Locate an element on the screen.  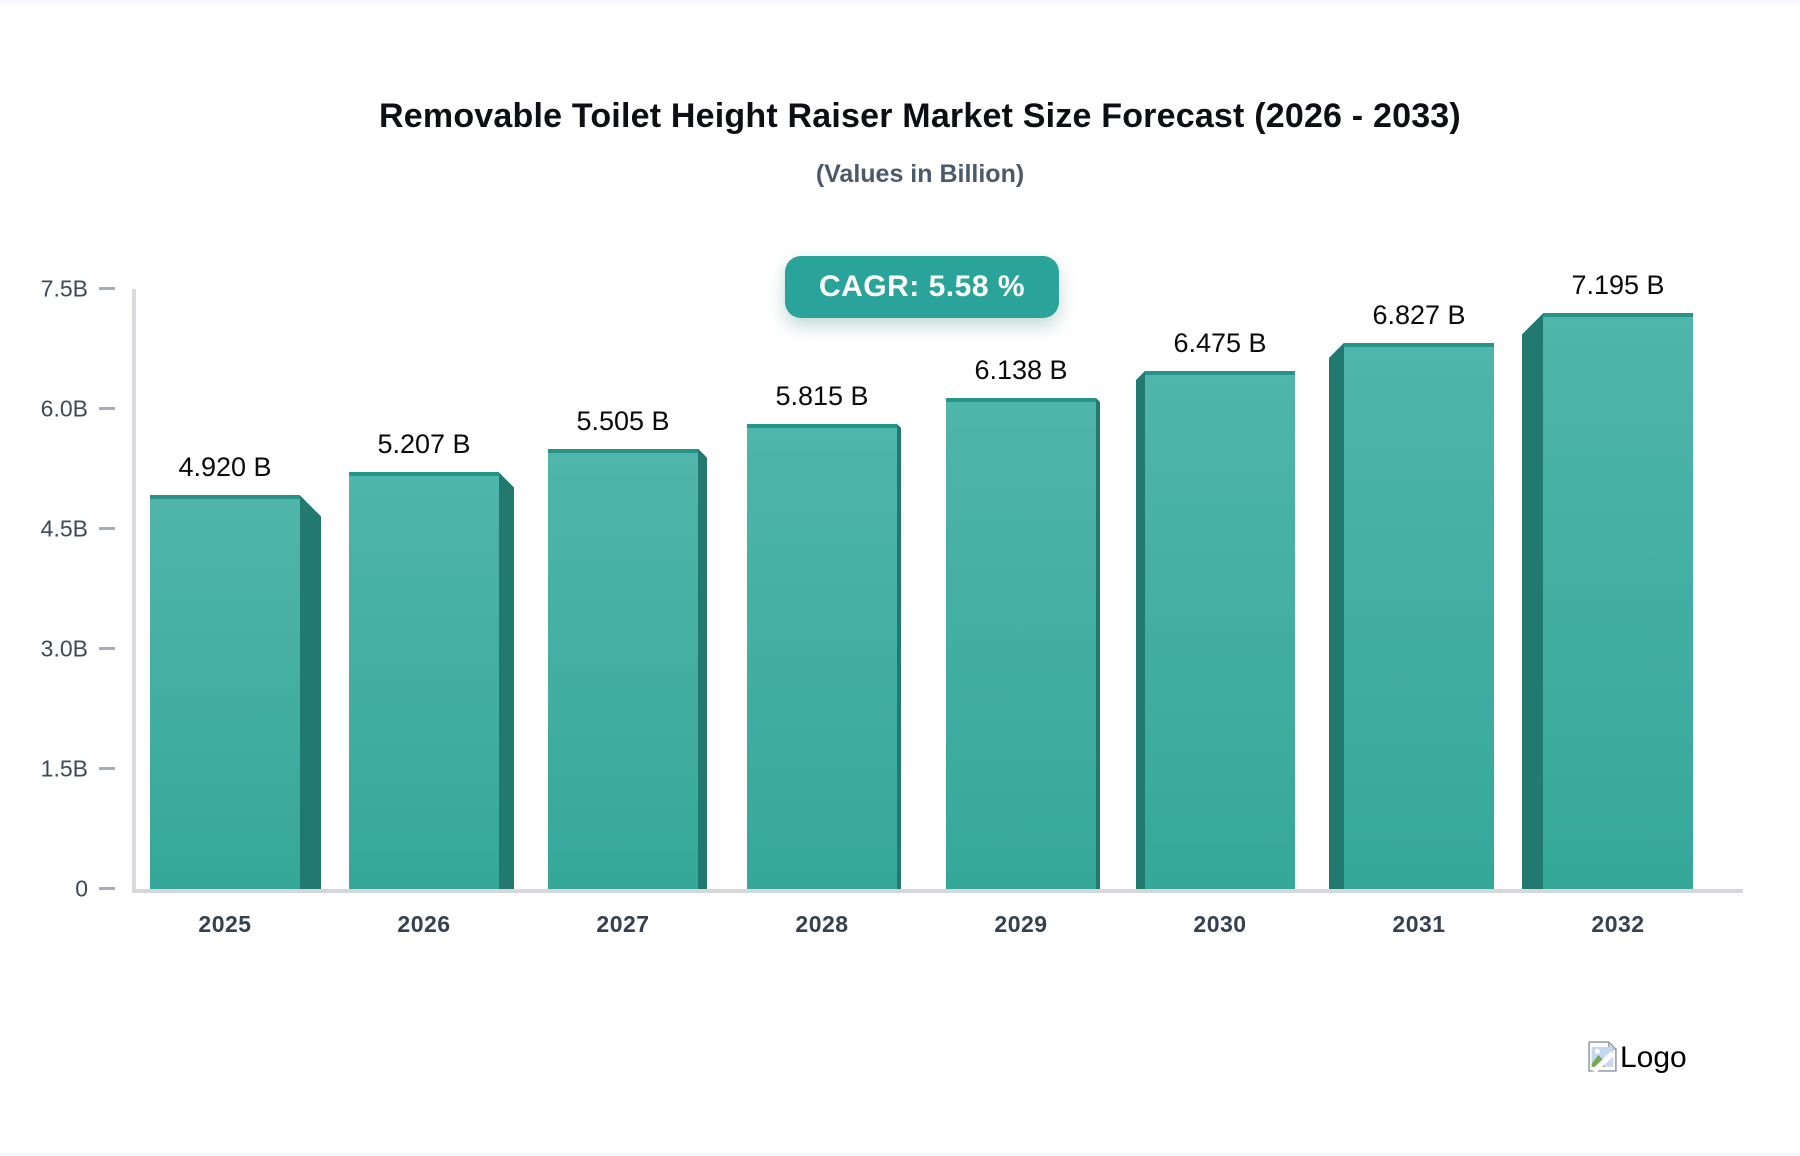
bar-2029: 6.138 B 2029 is located at coordinates (1023, 646).